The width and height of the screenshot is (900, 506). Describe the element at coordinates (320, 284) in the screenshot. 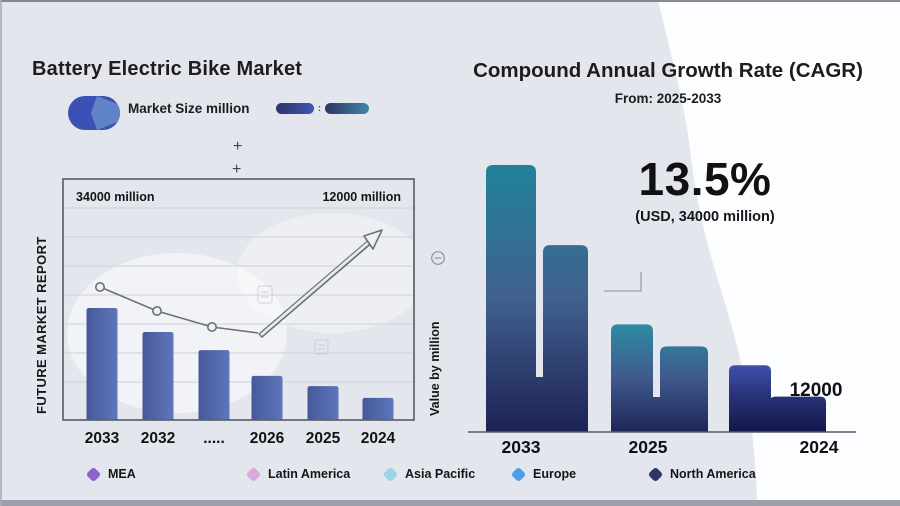

I see `growth-arrow-icon` at that location.